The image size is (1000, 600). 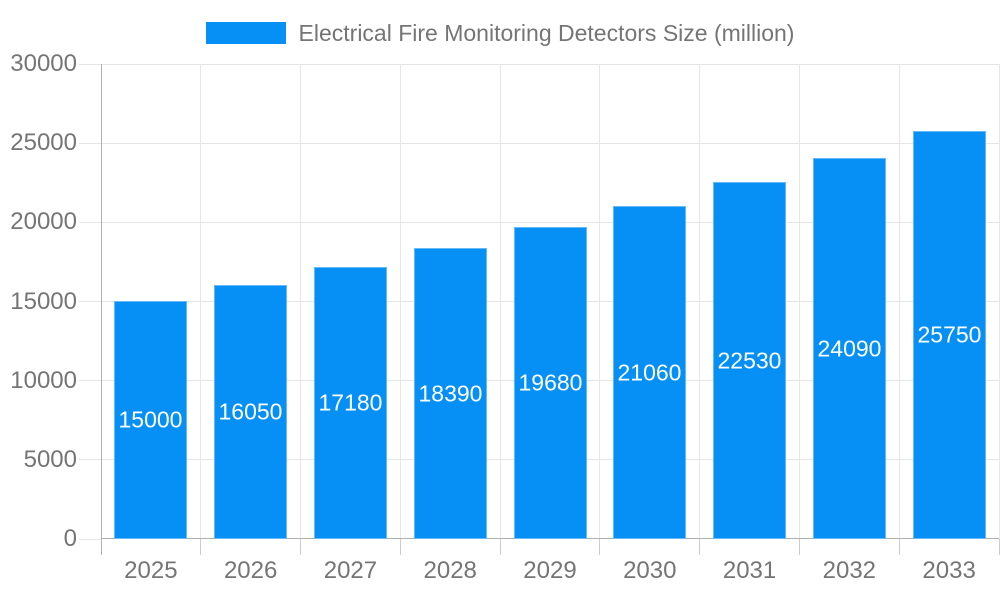 I want to click on y-axis-tick-label: 0, so click(x=70, y=538).